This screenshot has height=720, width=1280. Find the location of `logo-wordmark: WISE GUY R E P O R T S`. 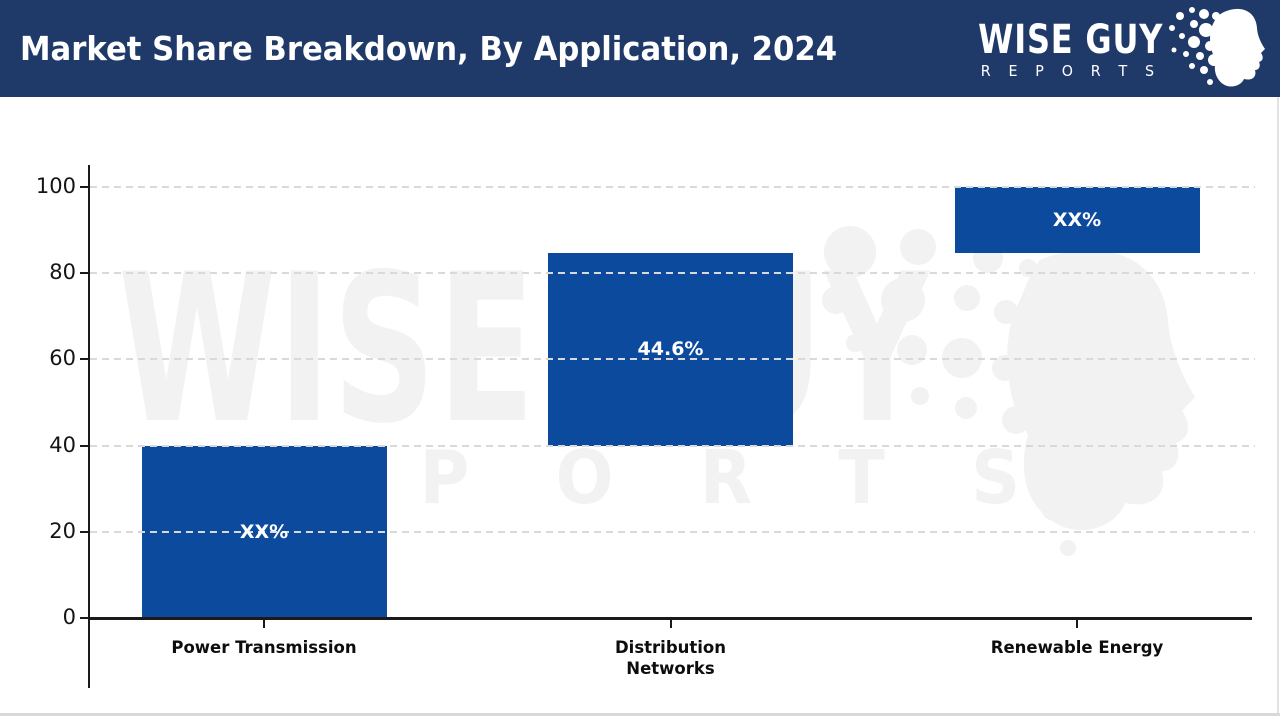

logo-wordmark: WISE GUY R E P O R T S is located at coordinates (1070, 50).